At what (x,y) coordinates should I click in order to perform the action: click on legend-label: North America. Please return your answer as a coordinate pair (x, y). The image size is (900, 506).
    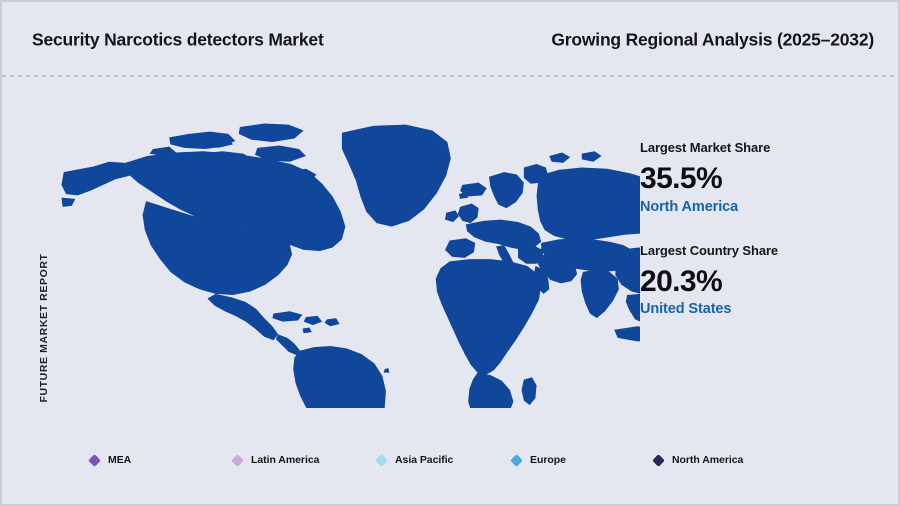
    Looking at the image, I should click on (708, 460).